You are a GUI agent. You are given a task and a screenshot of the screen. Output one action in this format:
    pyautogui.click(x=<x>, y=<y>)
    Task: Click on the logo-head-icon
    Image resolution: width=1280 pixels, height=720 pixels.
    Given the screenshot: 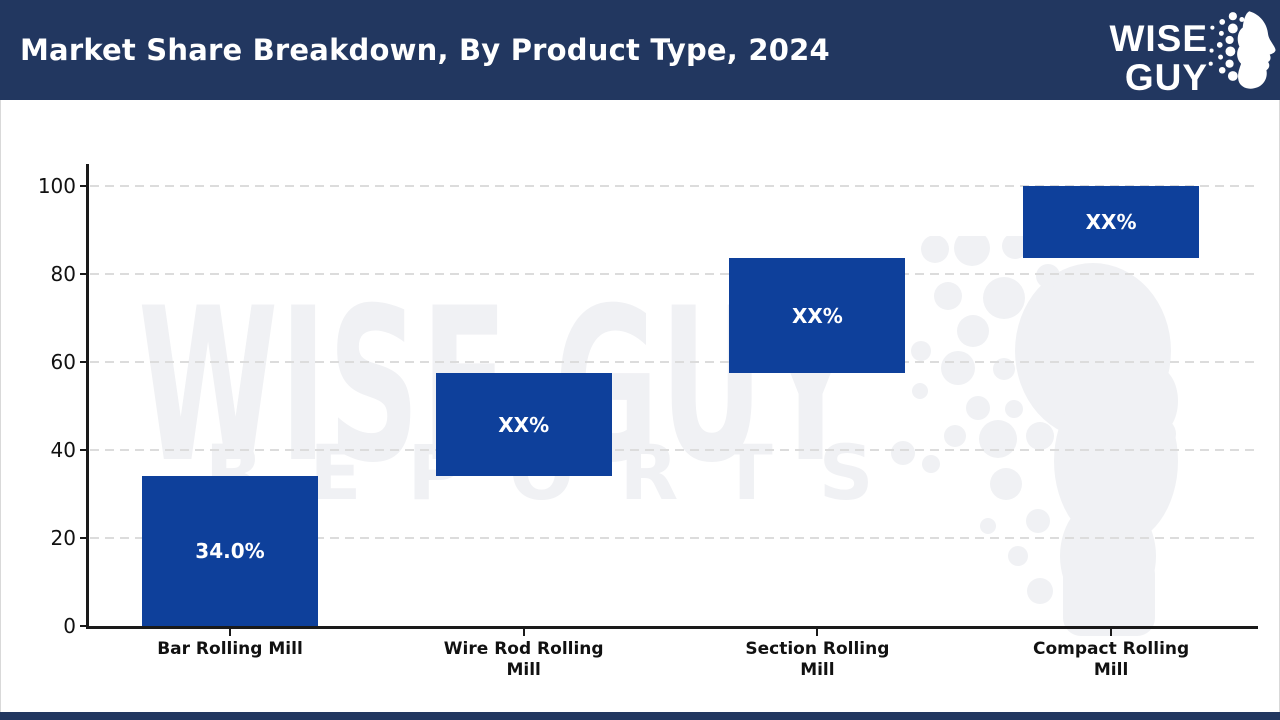 What is the action you would take?
    pyautogui.click(x=1242, y=50)
    